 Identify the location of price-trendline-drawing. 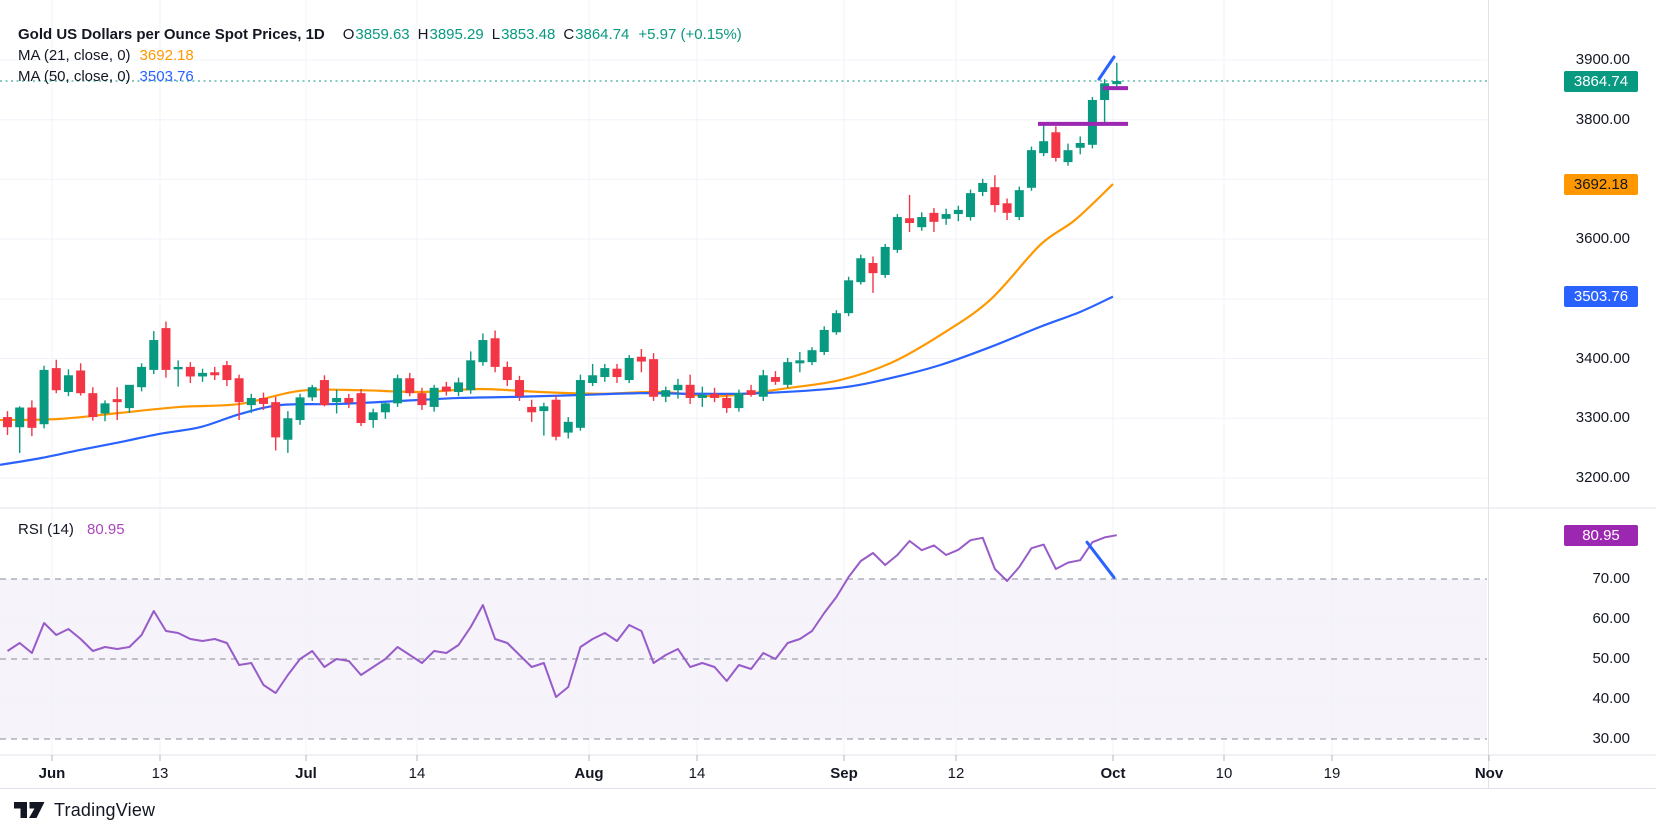
(1106, 68).